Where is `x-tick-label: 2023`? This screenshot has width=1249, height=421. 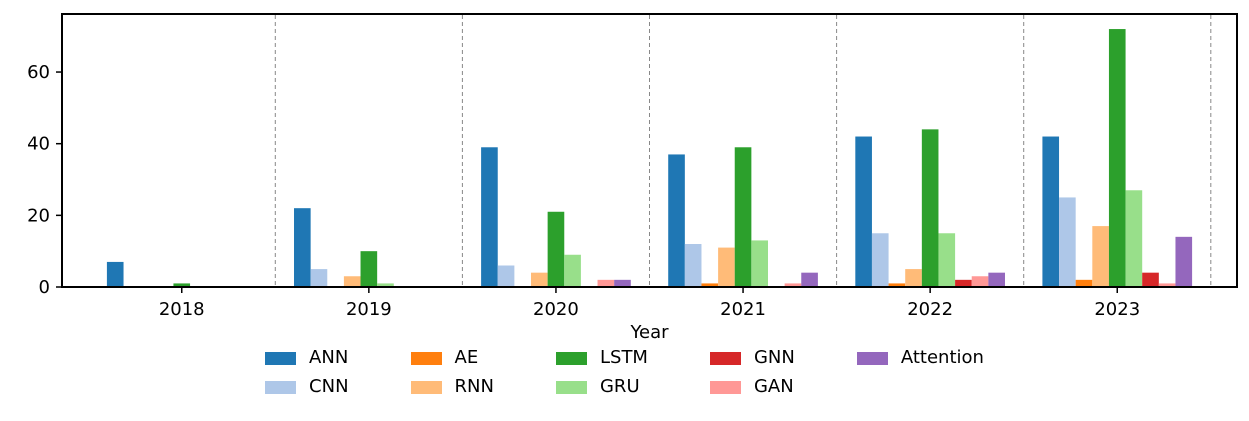
x-tick-label: 2023 is located at coordinates (1117, 309).